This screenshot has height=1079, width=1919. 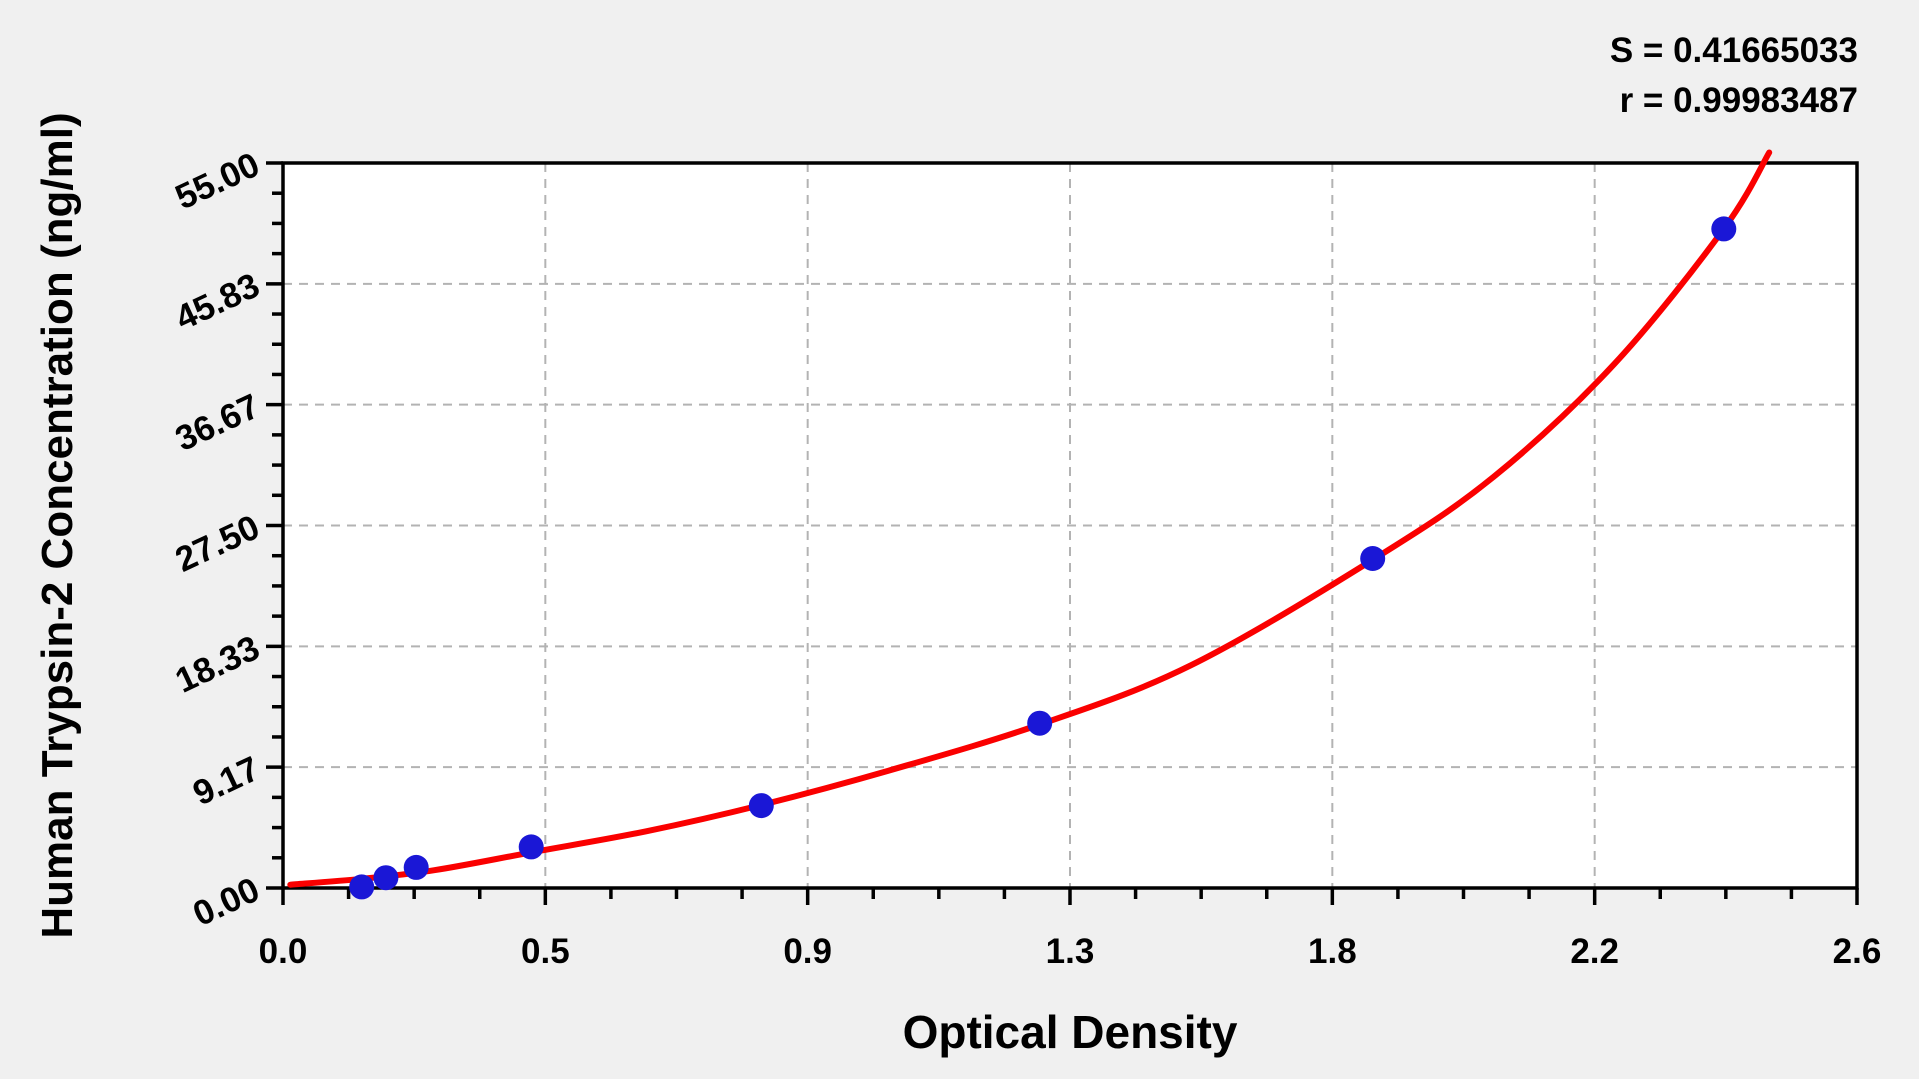 I want to click on x-tick-label: 2.2, so click(x=1594, y=951).